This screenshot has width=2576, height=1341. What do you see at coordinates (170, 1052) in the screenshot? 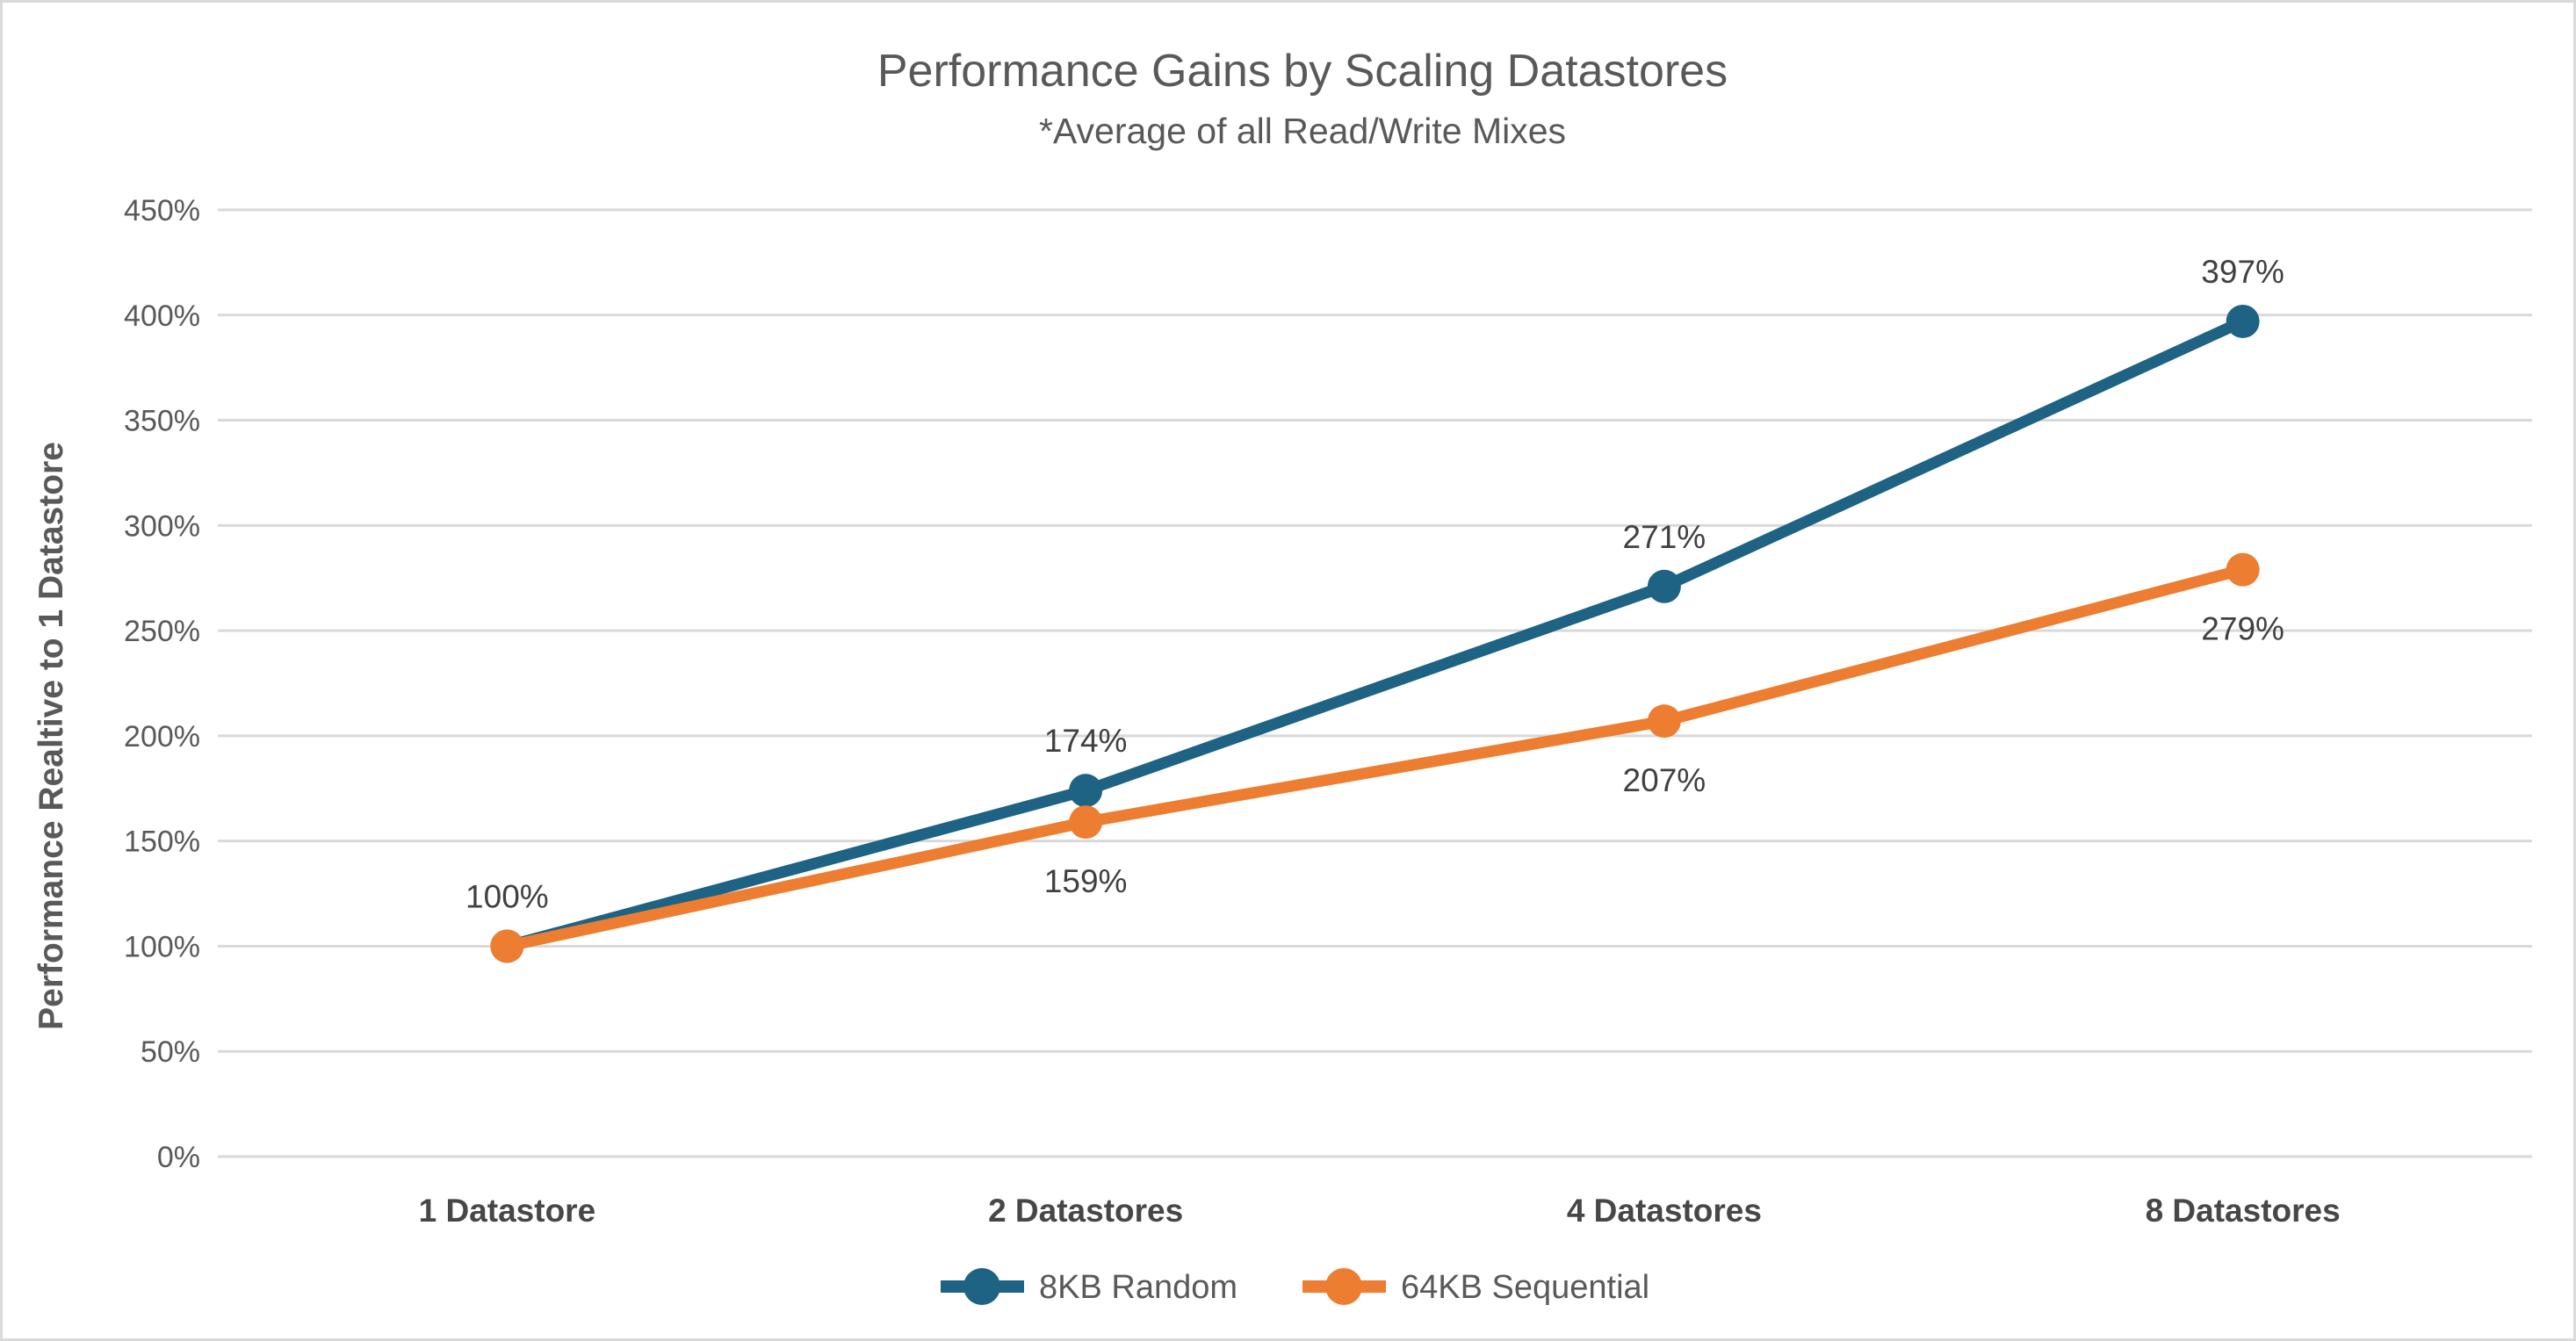
I see `y-tick-label: 50%` at bounding box center [170, 1052].